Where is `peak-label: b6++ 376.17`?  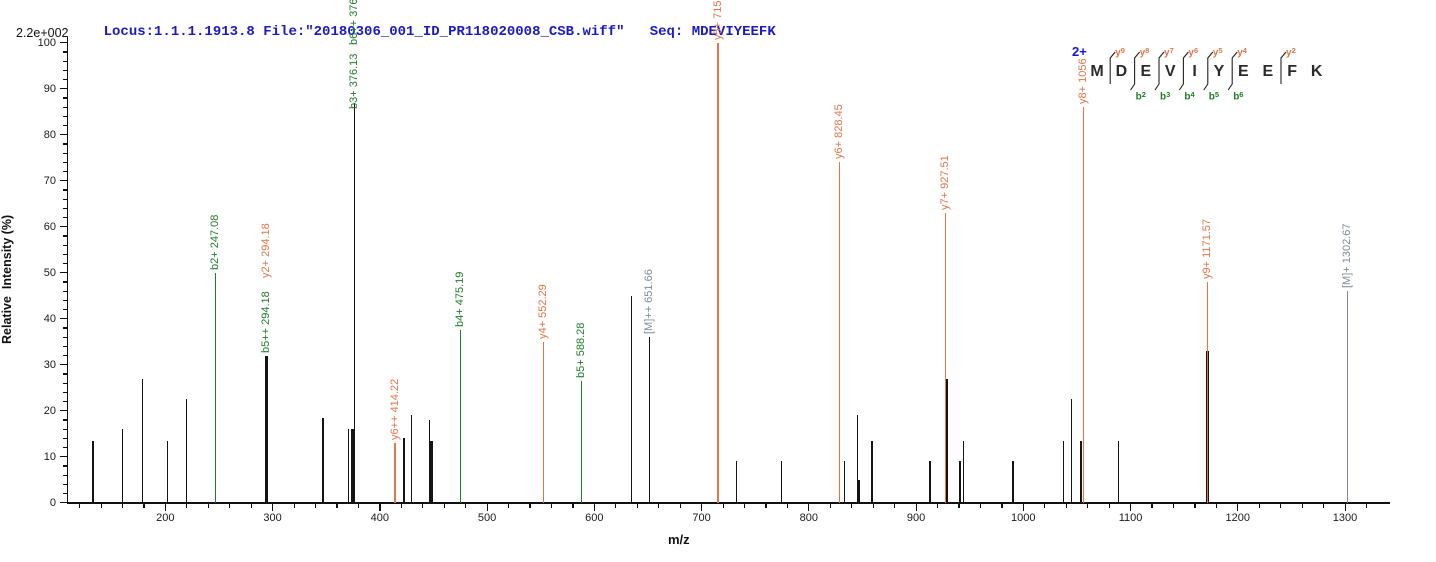
peak-label: b6++ 376.17 is located at coordinates (353, 22).